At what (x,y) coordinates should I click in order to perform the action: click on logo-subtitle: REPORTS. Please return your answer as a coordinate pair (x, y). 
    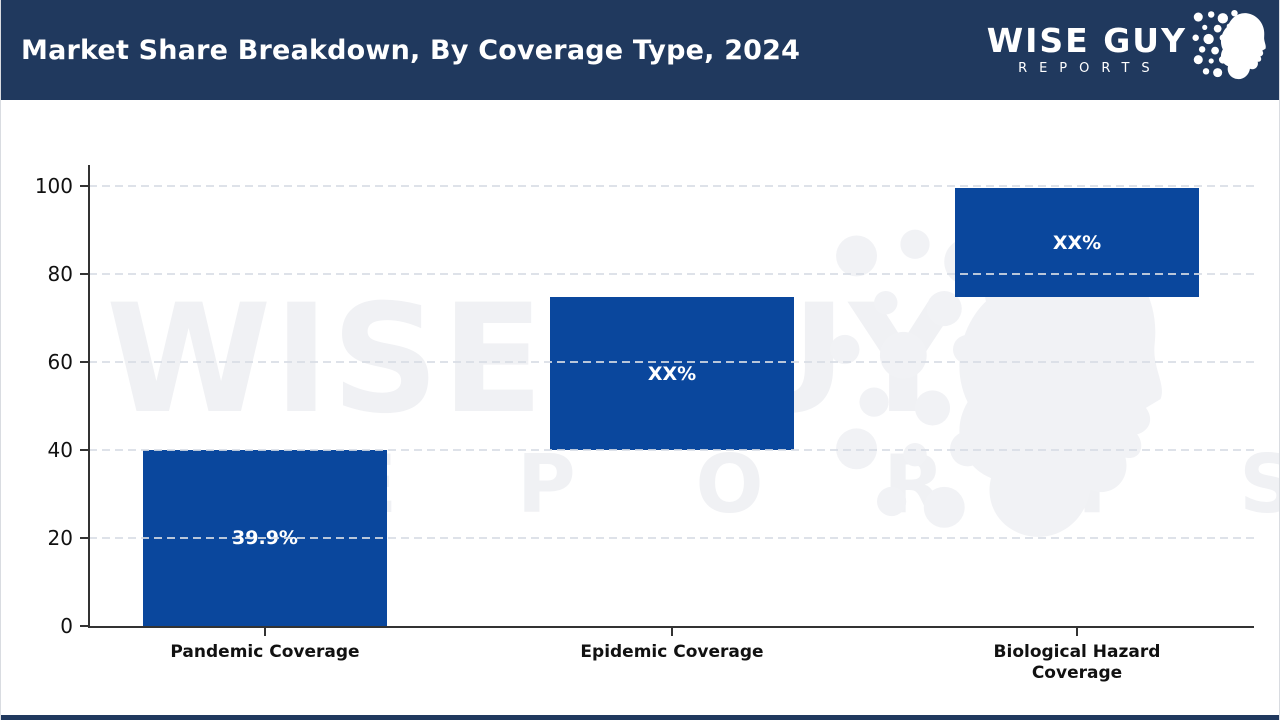
    Looking at the image, I should click on (1090, 68).